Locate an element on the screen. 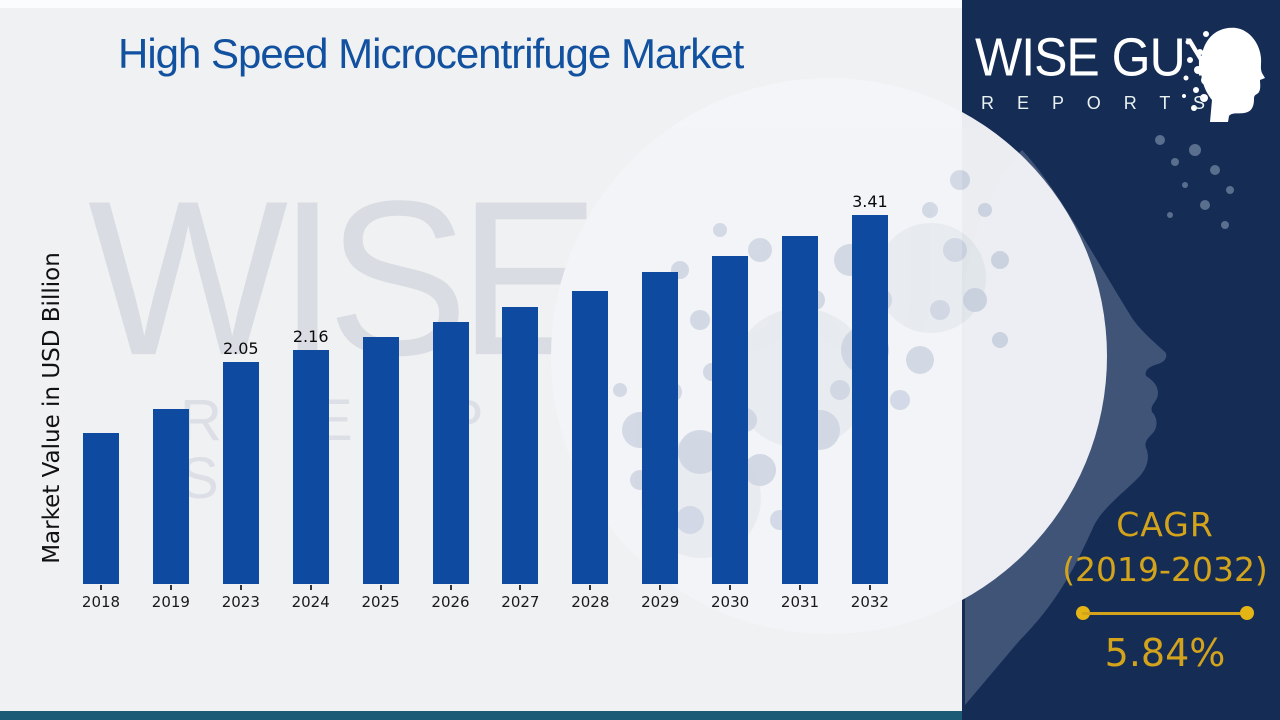 This screenshot has height=720, width=1280. bar-2019 is located at coordinates (170, 496).